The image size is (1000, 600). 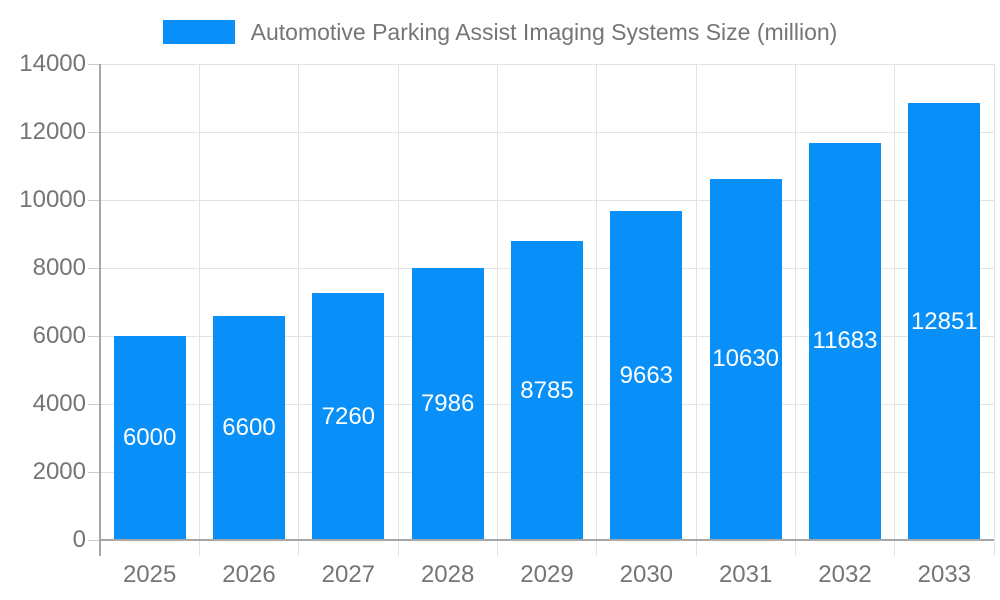 What do you see at coordinates (198, 32) in the screenshot?
I see `legend-swatch` at bounding box center [198, 32].